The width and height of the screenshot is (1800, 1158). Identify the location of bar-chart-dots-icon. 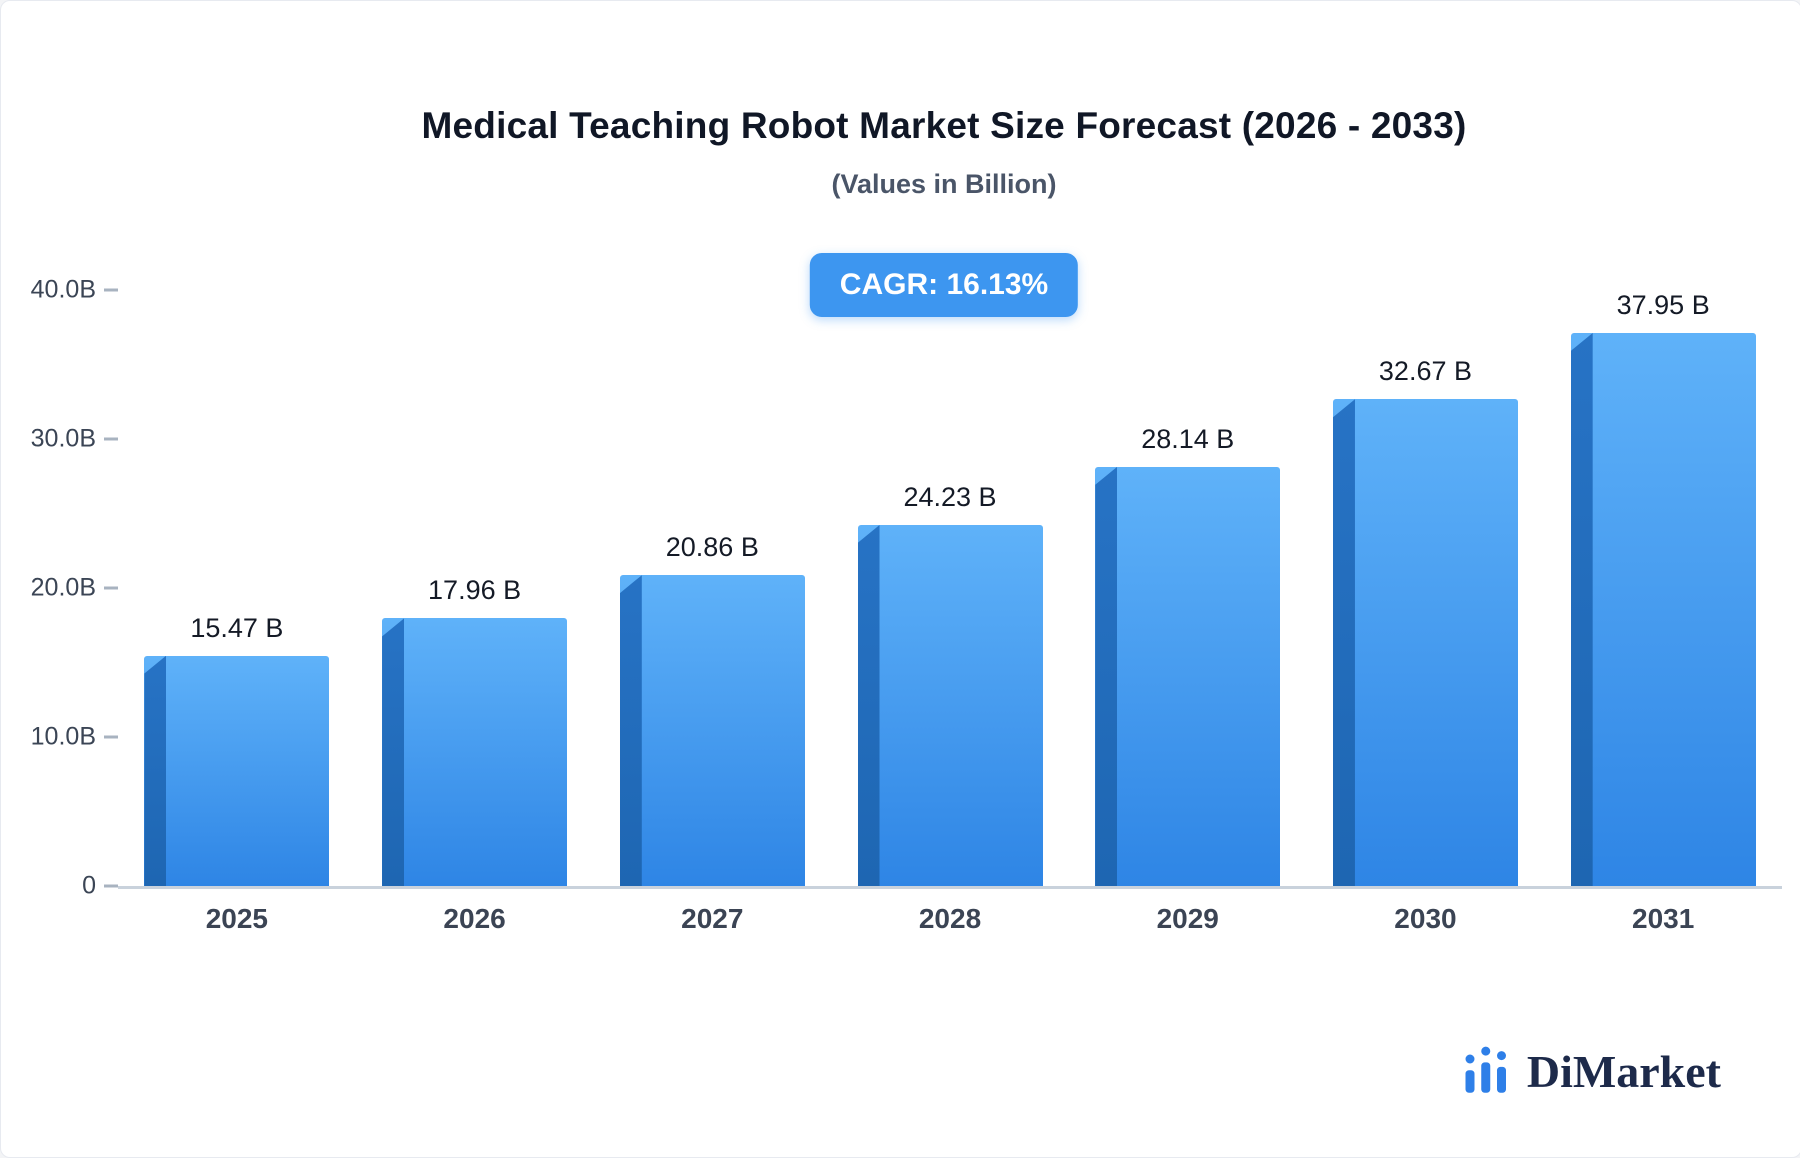
(1488, 1068).